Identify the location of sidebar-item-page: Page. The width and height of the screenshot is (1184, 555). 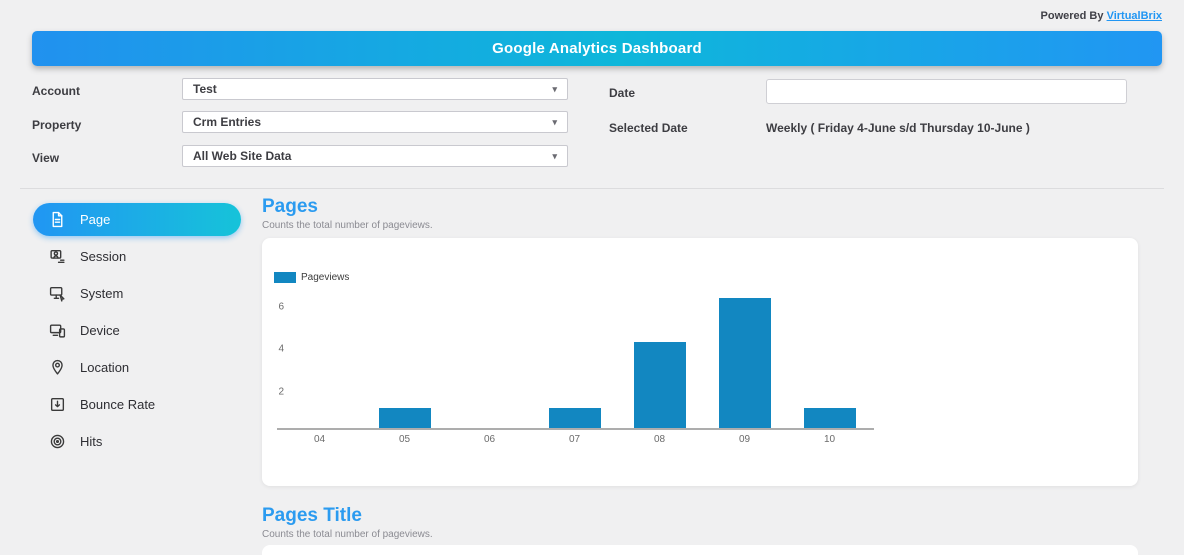
(137, 219).